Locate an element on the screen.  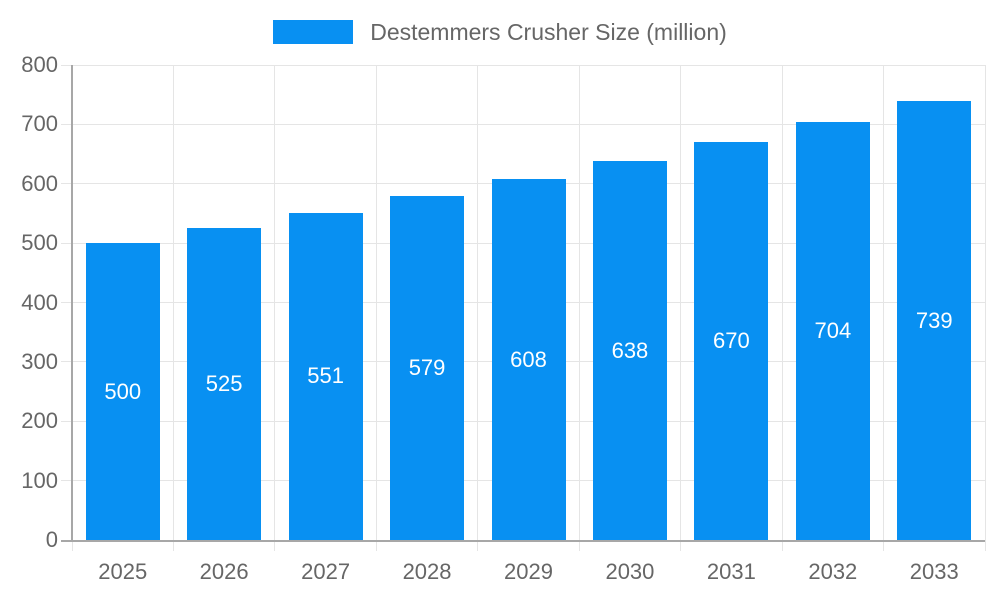
bar: 670 is located at coordinates (731, 341).